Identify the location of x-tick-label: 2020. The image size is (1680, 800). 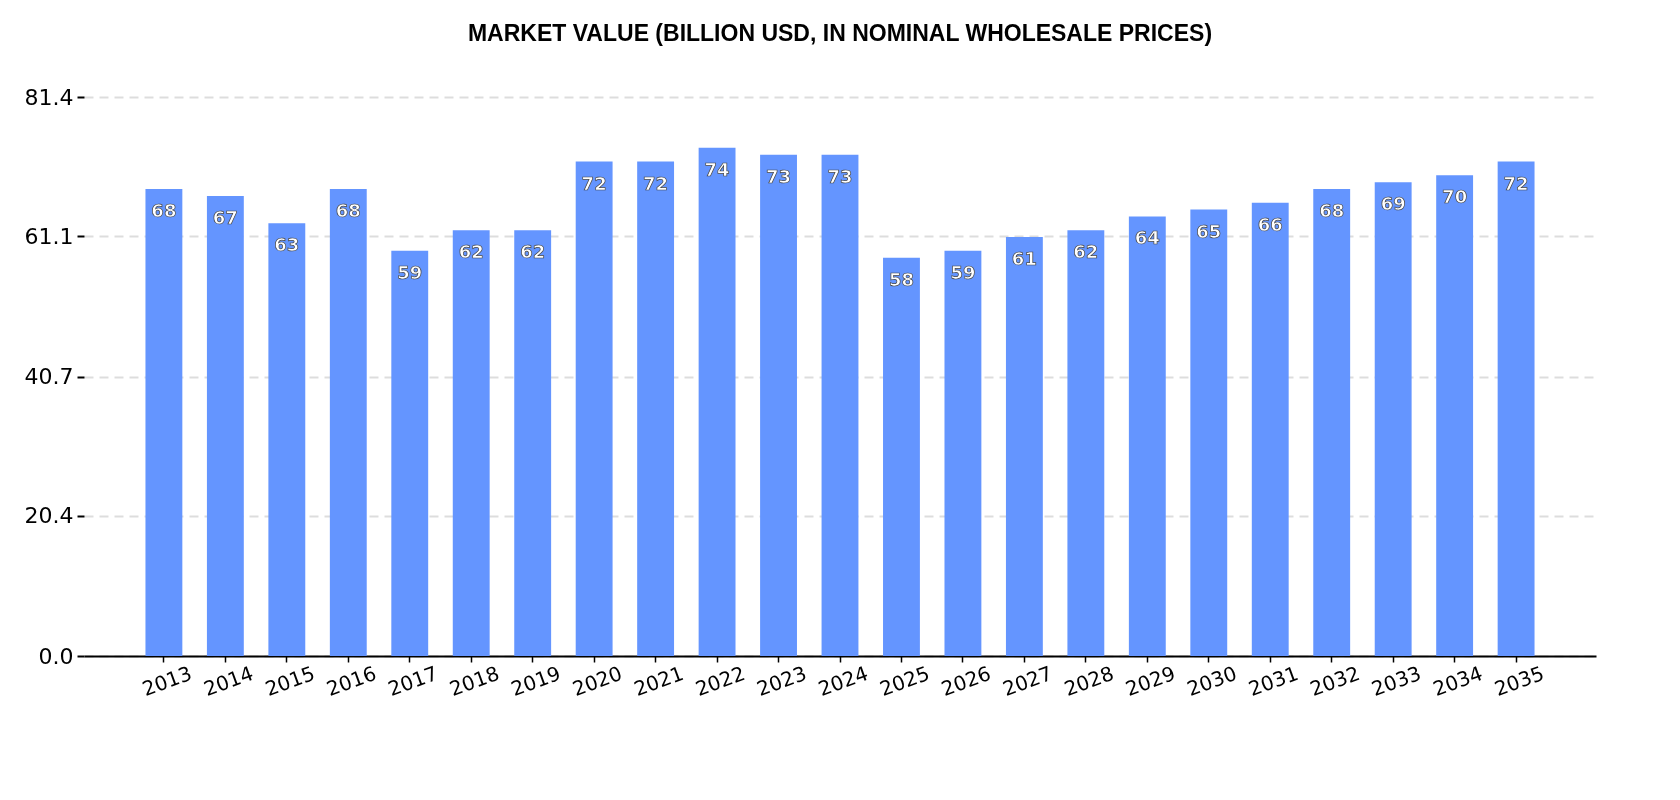
(597, 680).